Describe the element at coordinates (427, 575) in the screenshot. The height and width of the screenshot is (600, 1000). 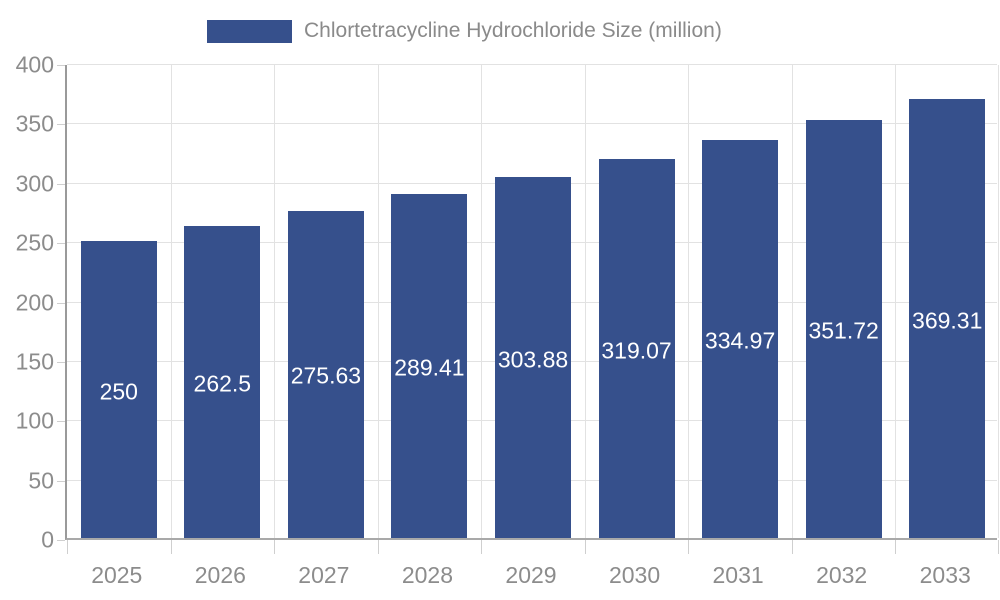
I see `x-axis-label: 2028` at that location.